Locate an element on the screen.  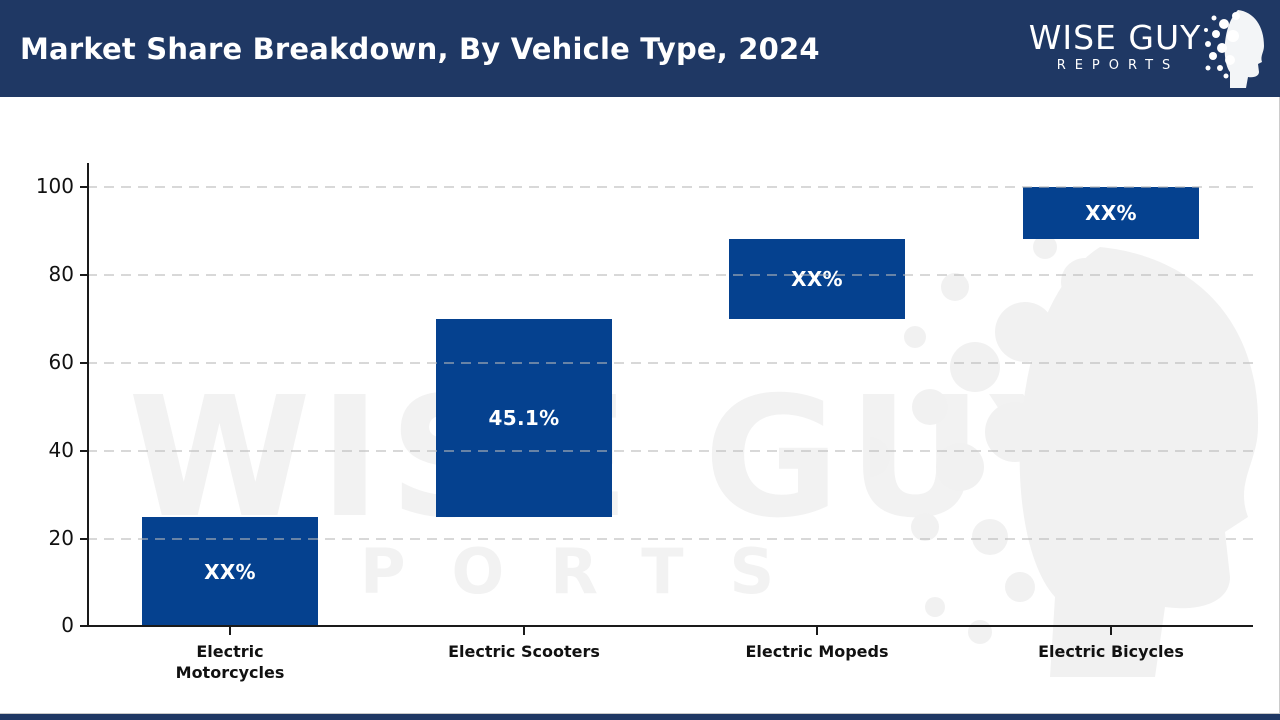
bar-electric-scooters: 45.1% is located at coordinates (524, 418).